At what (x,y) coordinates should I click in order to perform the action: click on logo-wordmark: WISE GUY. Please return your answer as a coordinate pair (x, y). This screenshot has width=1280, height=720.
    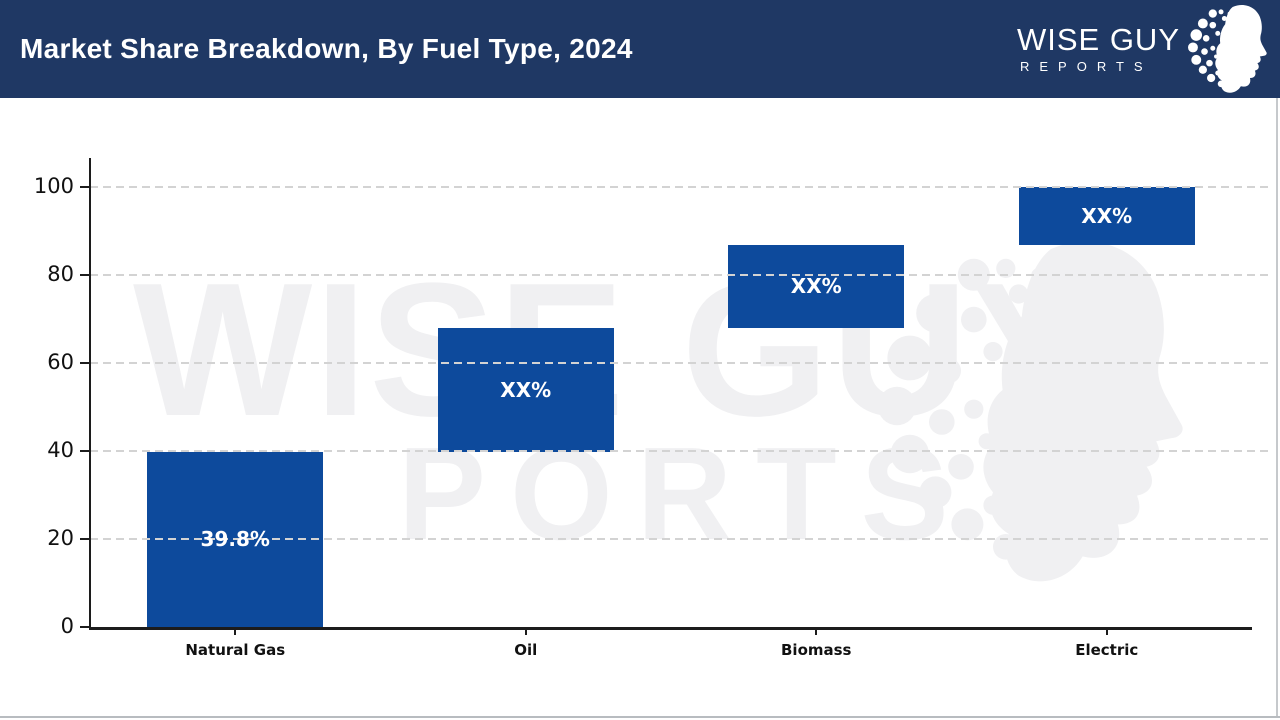
    Looking at the image, I should click on (1098, 39).